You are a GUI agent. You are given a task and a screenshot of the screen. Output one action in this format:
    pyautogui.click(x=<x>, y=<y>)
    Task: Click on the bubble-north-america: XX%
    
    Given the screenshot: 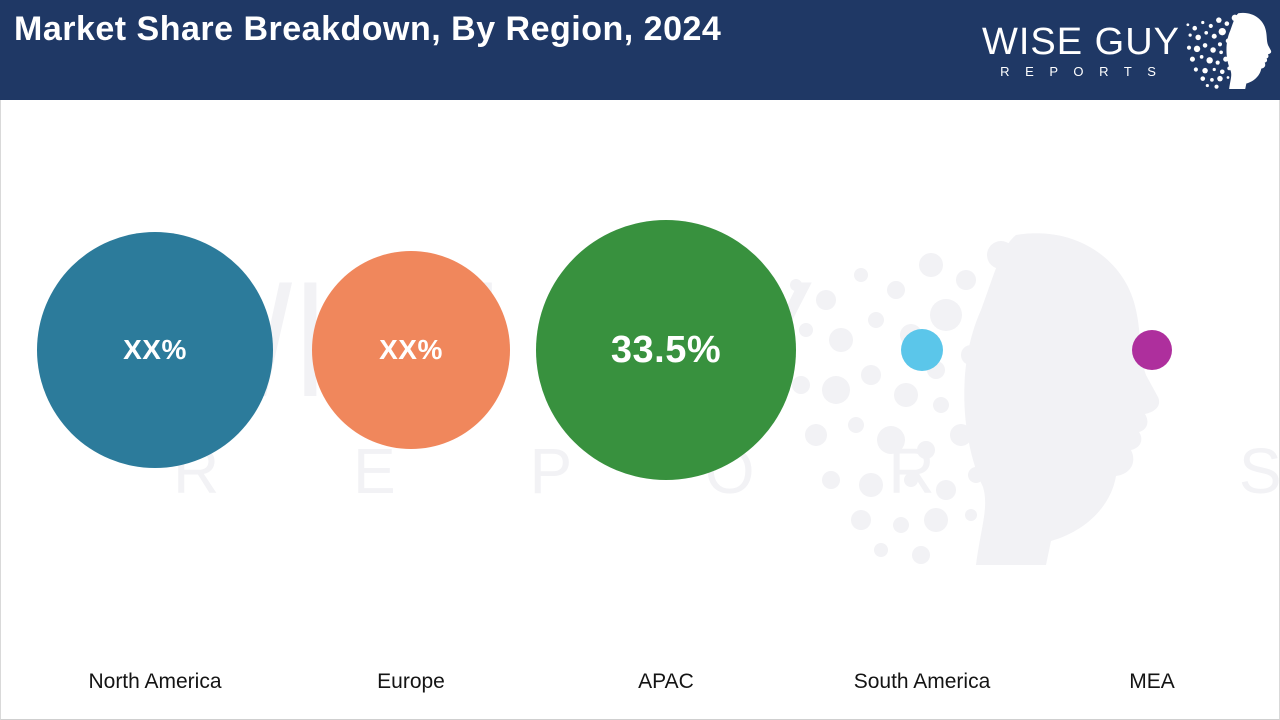 What is the action you would take?
    pyautogui.click(x=155, y=350)
    